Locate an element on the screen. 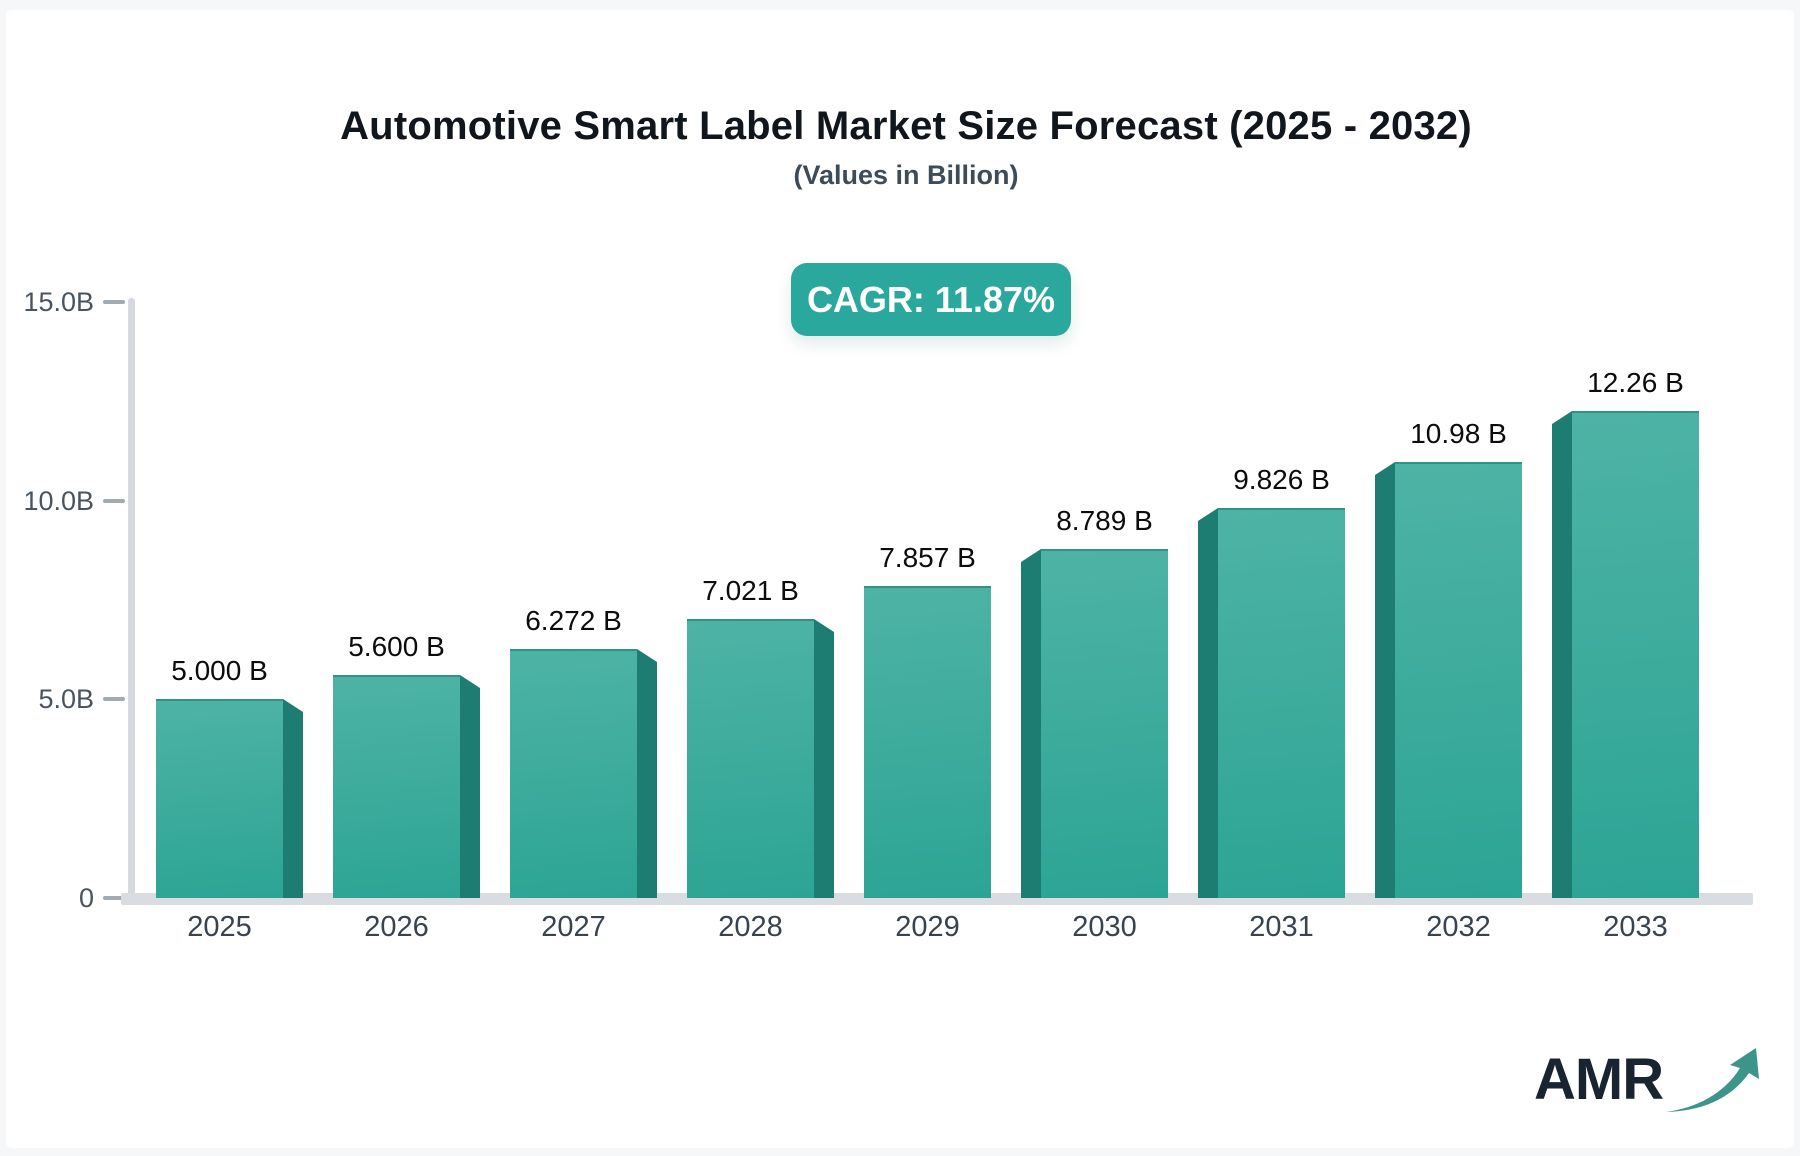 This screenshot has height=1156, width=1800. x-axis-label: 2031 is located at coordinates (1281, 927).